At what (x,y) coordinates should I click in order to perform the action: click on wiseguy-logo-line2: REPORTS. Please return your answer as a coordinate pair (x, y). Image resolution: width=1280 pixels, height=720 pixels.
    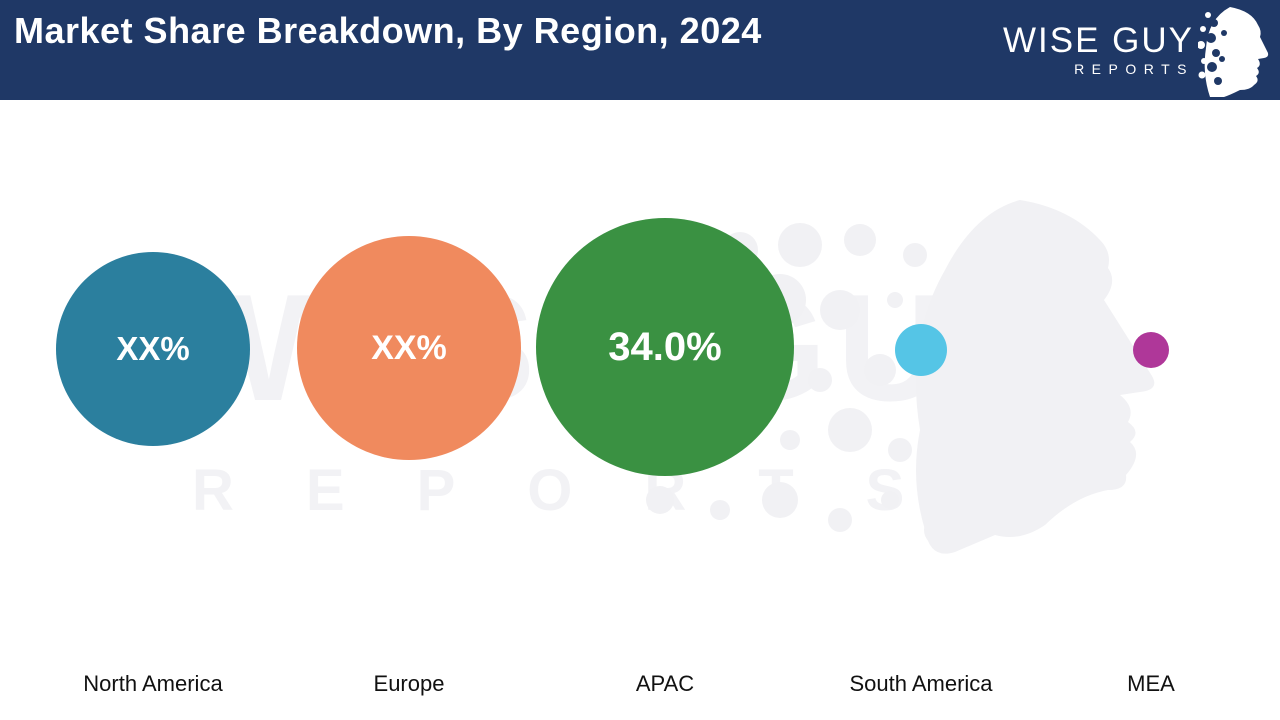
    Looking at the image, I should click on (1134, 69).